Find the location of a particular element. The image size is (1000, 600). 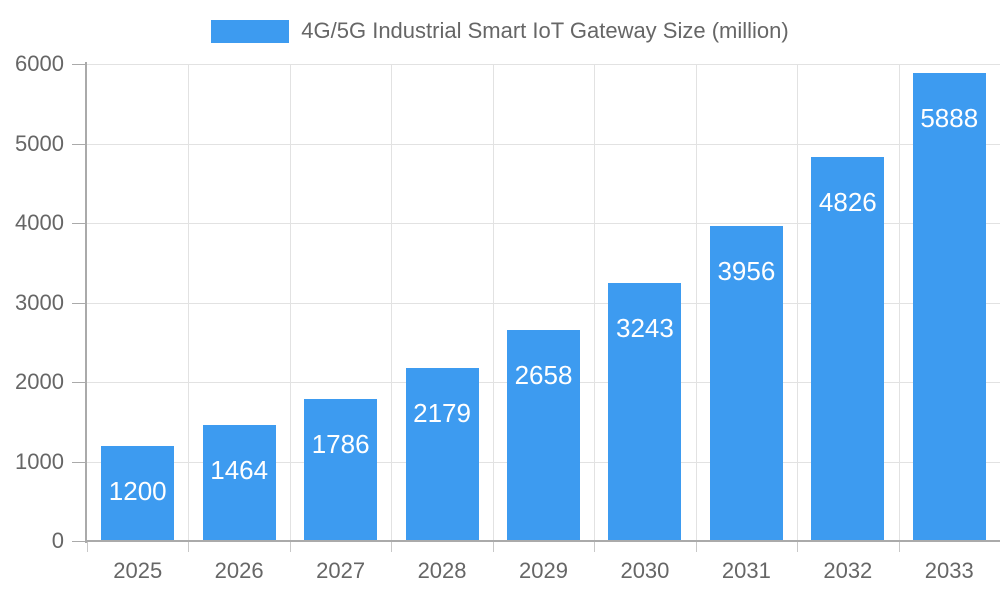

bar-value-label: 4826 is located at coordinates (847, 202).